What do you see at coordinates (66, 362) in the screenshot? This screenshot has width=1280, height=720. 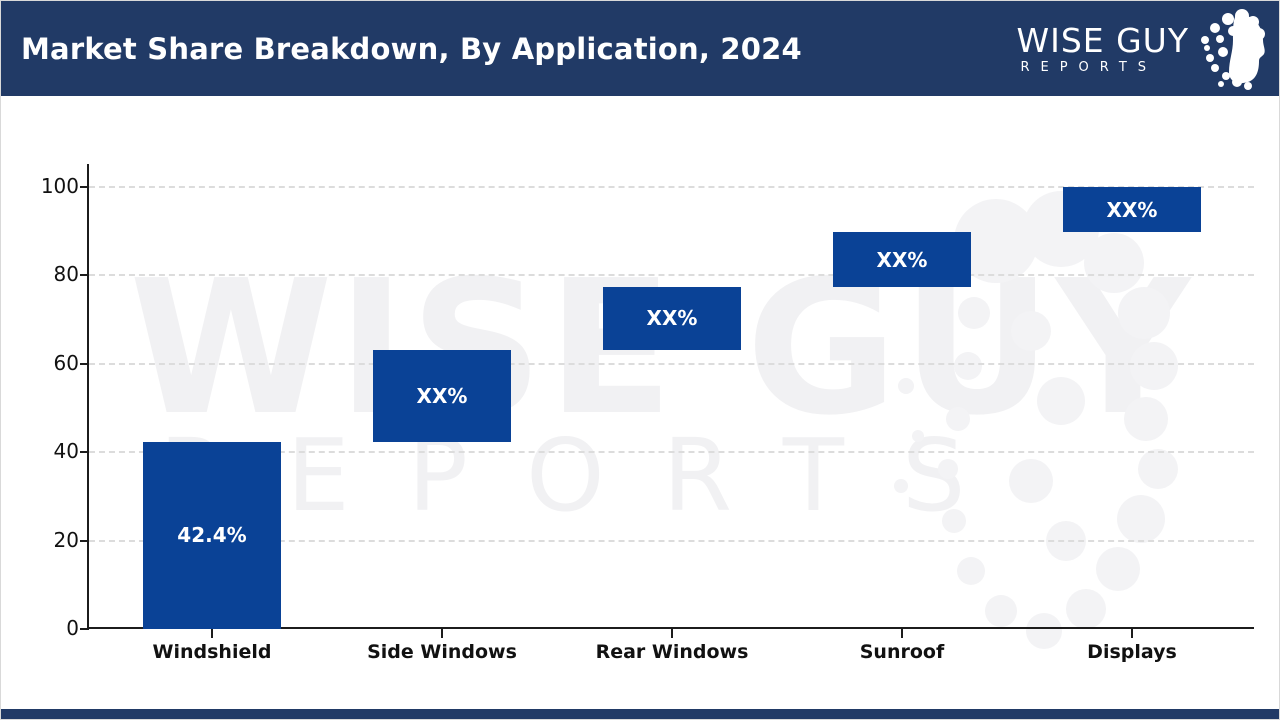 I see `y-tick-label-60: 60` at bounding box center [66, 362].